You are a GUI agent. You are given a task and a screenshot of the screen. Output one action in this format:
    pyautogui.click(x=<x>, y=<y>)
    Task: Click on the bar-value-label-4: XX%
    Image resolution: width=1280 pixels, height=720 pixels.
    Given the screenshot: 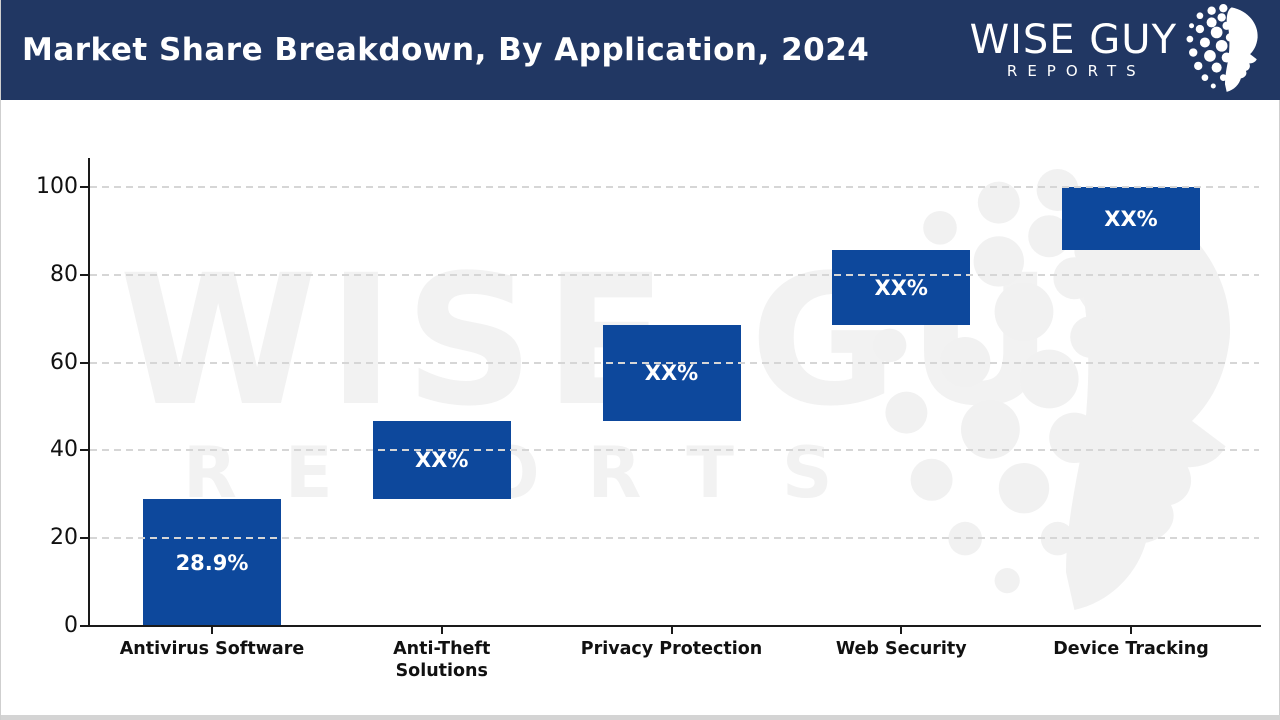 What is the action you would take?
    pyautogui.click(x=901, y=287)
    